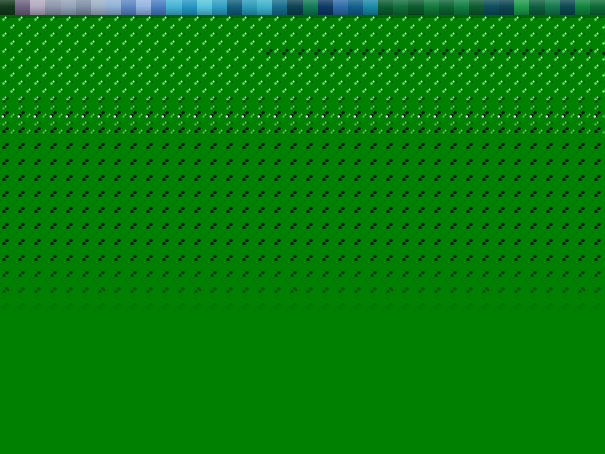 The width and height of the screenshot is (605, 454). Describe the element at coordinates (434, 52) in the screenshot. I see `partial-dark-dash-row` at that location.